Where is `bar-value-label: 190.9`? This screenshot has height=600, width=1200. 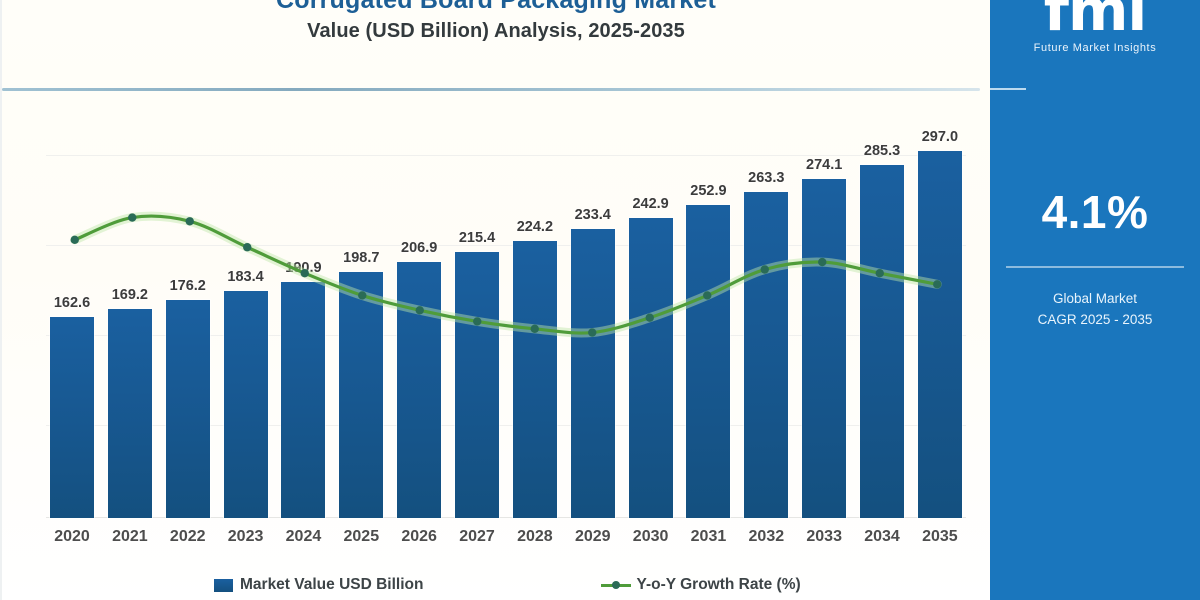
bar-value-label: 190.9 is located at coordinates (303, 267).